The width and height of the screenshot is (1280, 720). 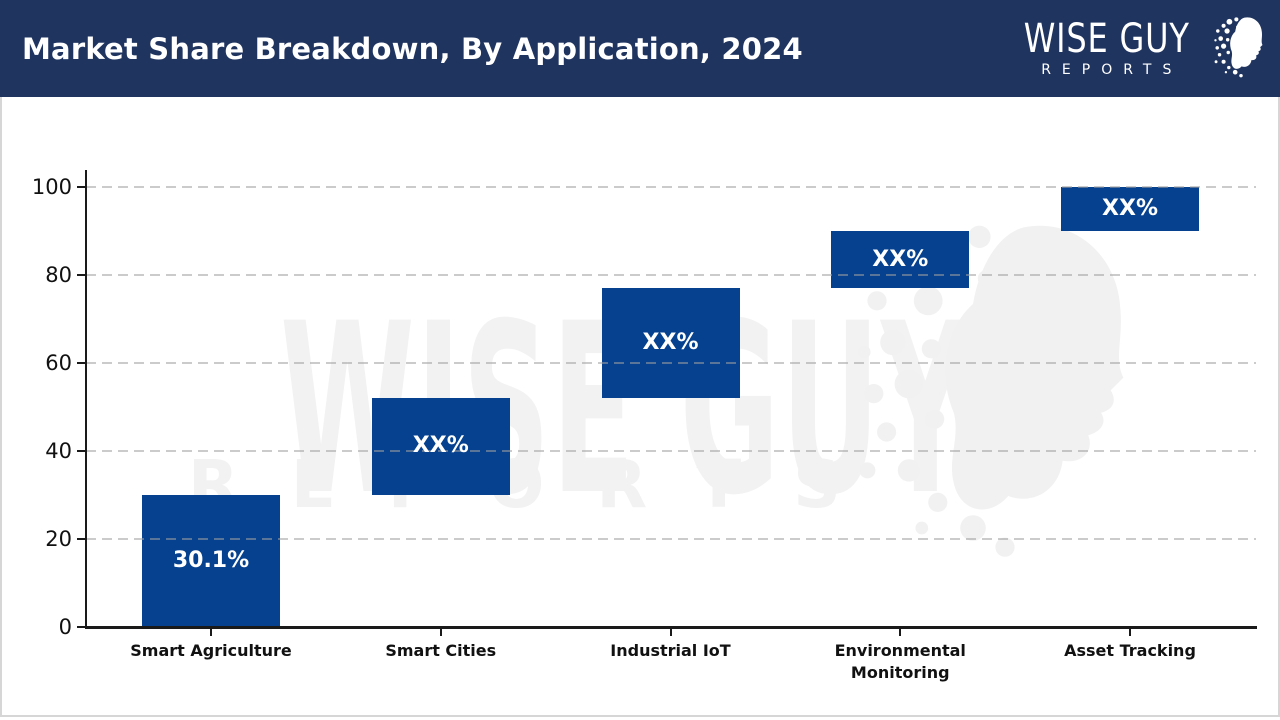 I want to click on brand-logo-text: WISE GUY REPORTS, so click(x=1106, y=48).